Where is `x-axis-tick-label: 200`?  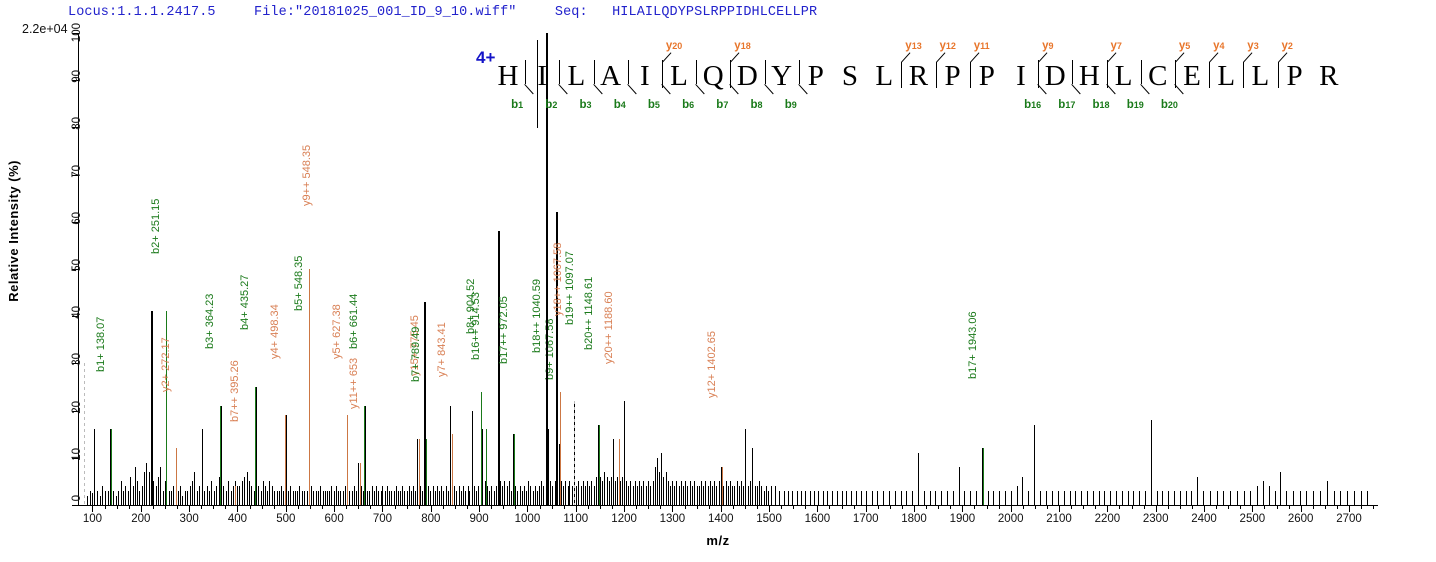
x-axis-tick-label: 200 is located at coordinates (141, 519).